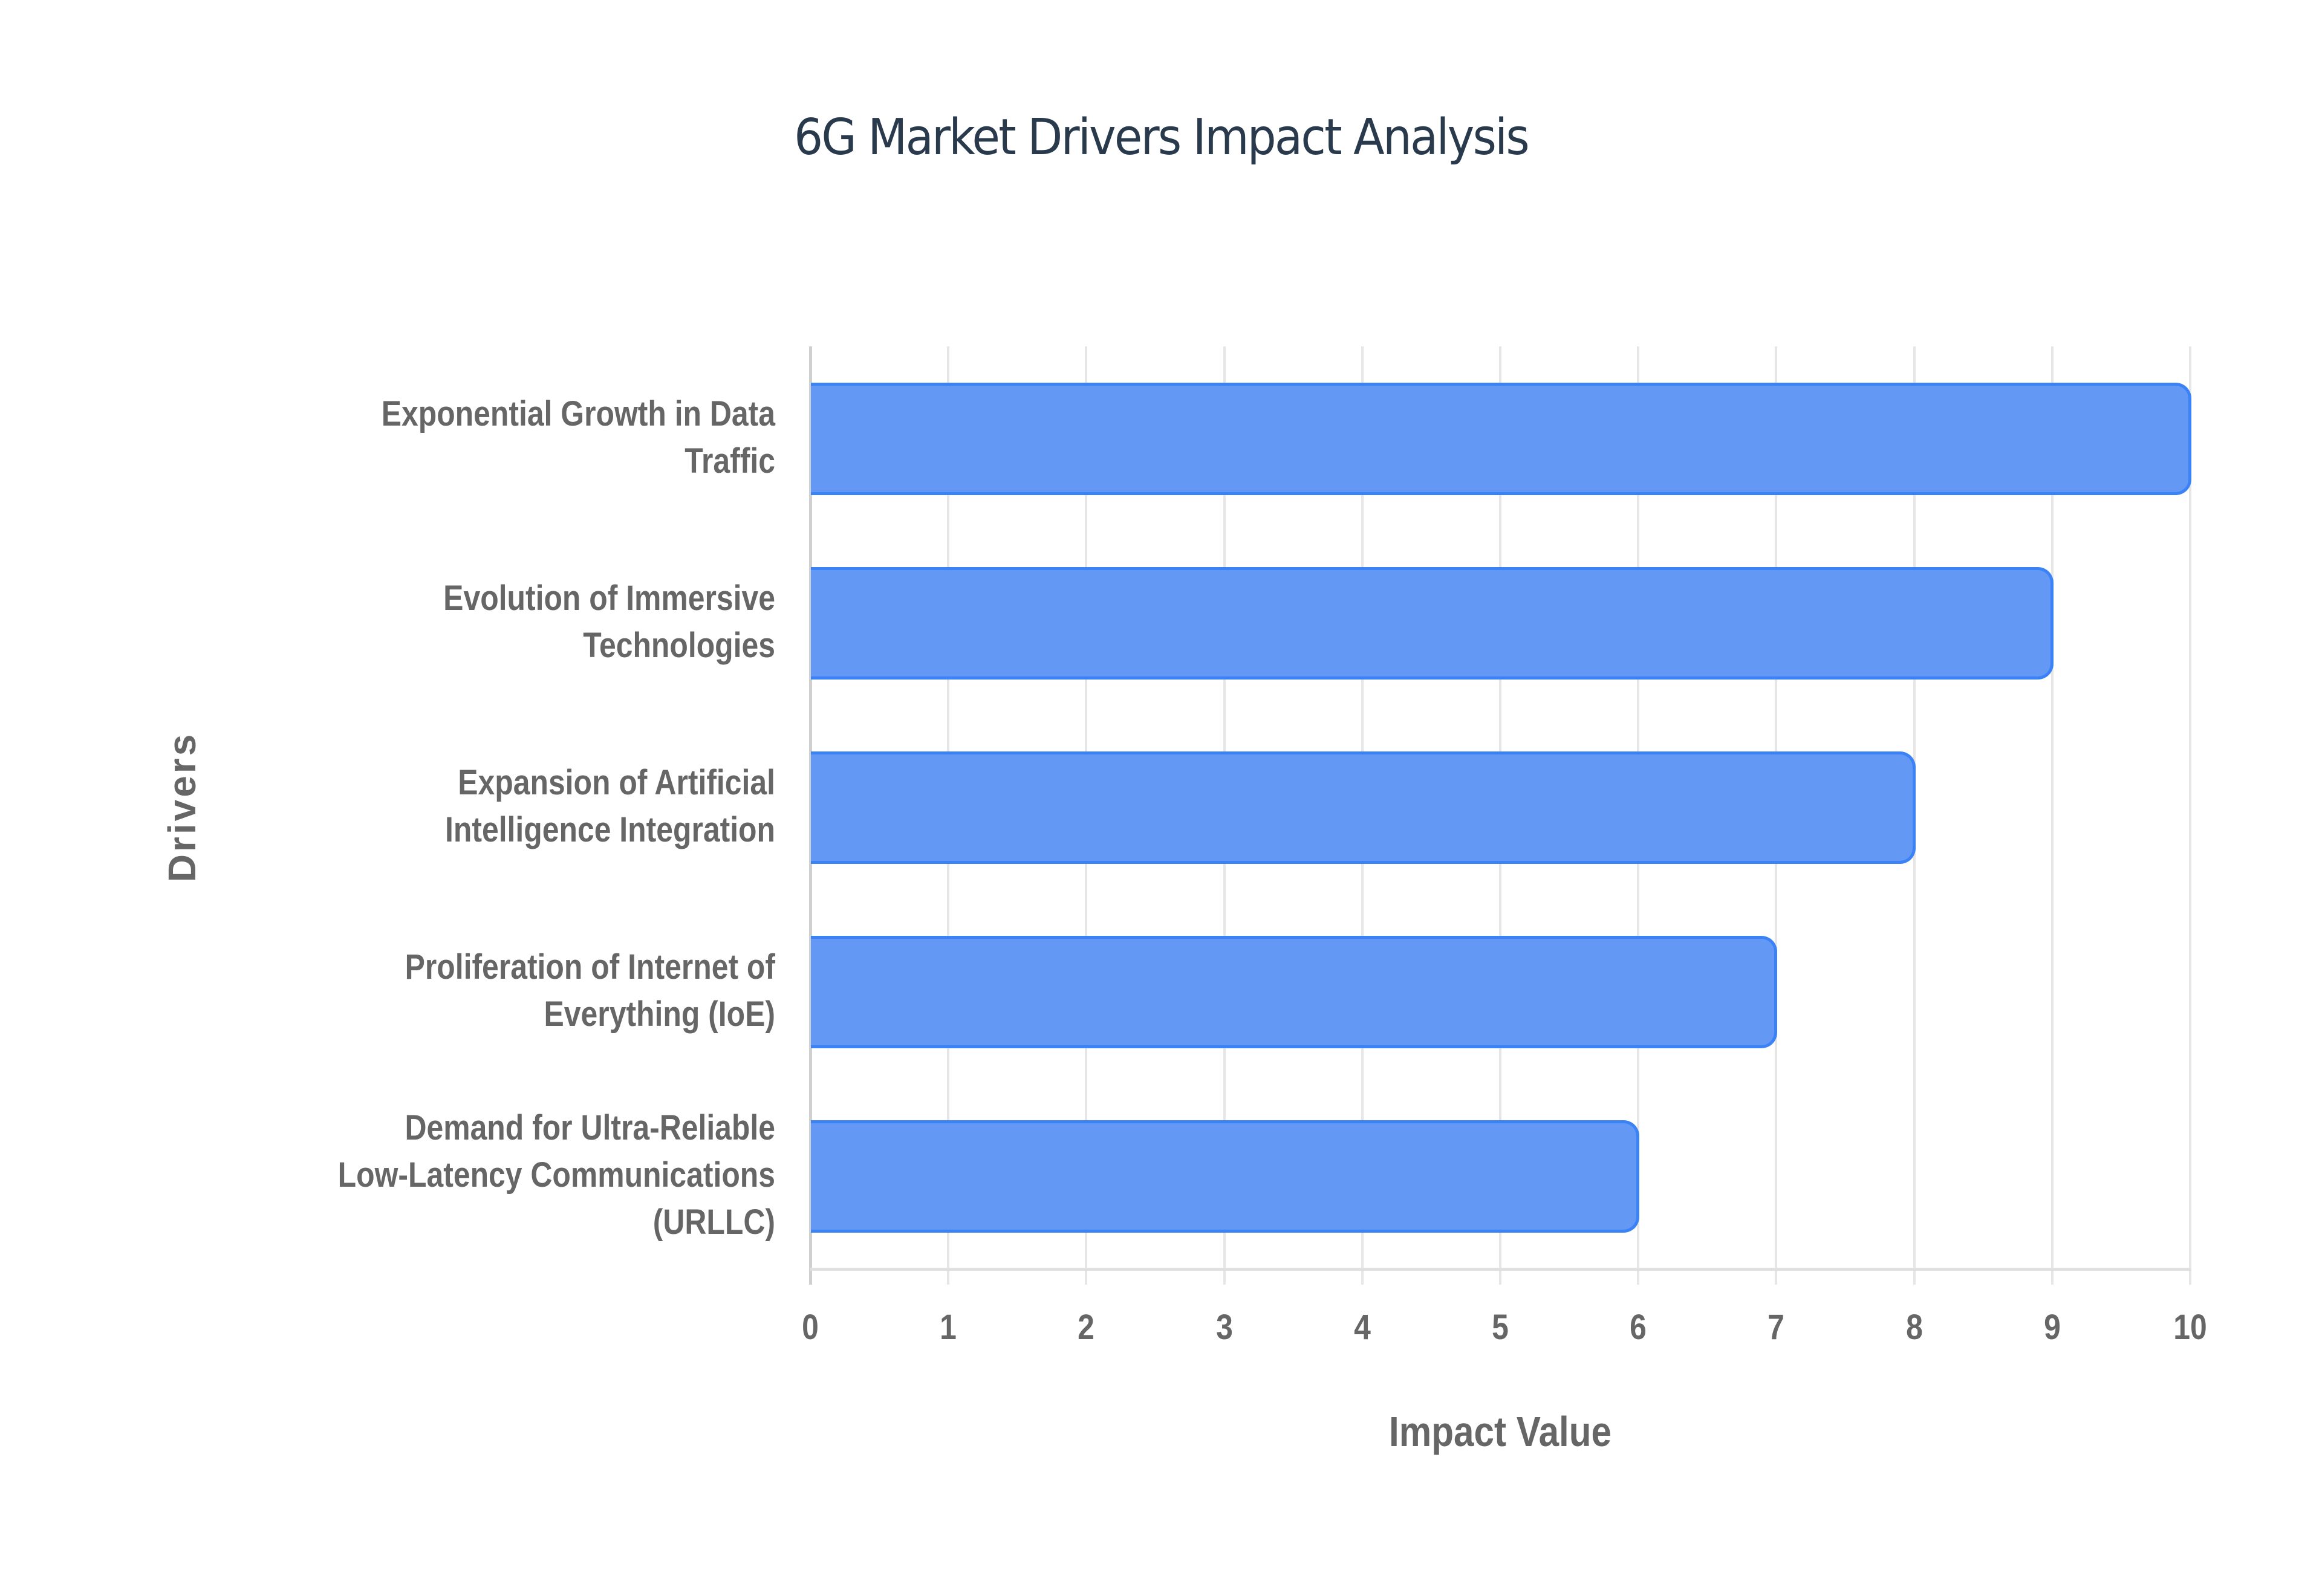  What do you see at coordinates (610, 829) in the screenshot?
I see `label-line: Intelligence Integration` at bounding box center [610, 829].